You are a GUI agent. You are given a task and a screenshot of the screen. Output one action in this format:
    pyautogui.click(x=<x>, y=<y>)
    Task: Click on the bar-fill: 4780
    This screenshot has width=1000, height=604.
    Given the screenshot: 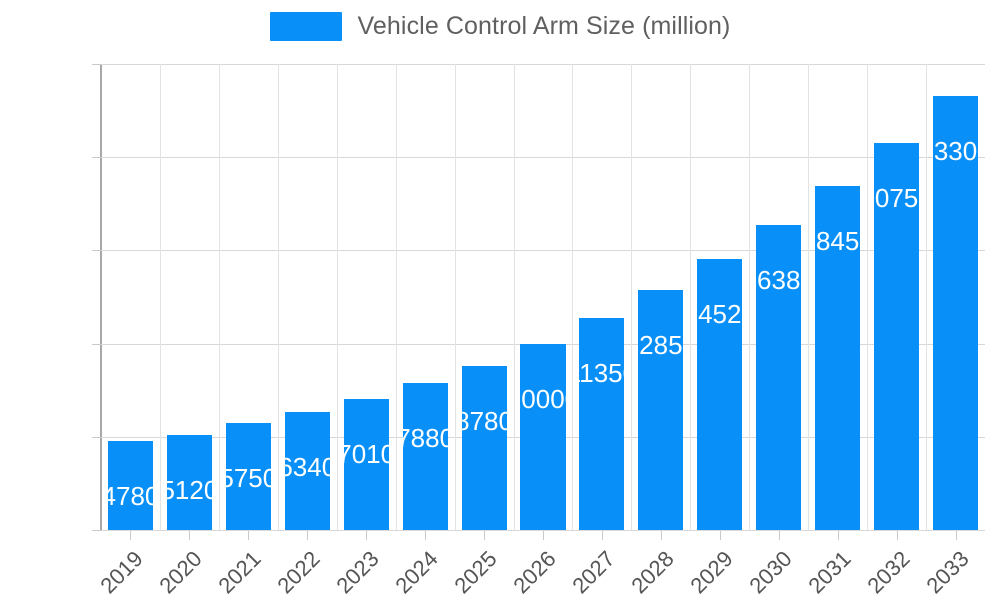 What is the action you would take?
    pyautogui.click(x=130, y=485)
    